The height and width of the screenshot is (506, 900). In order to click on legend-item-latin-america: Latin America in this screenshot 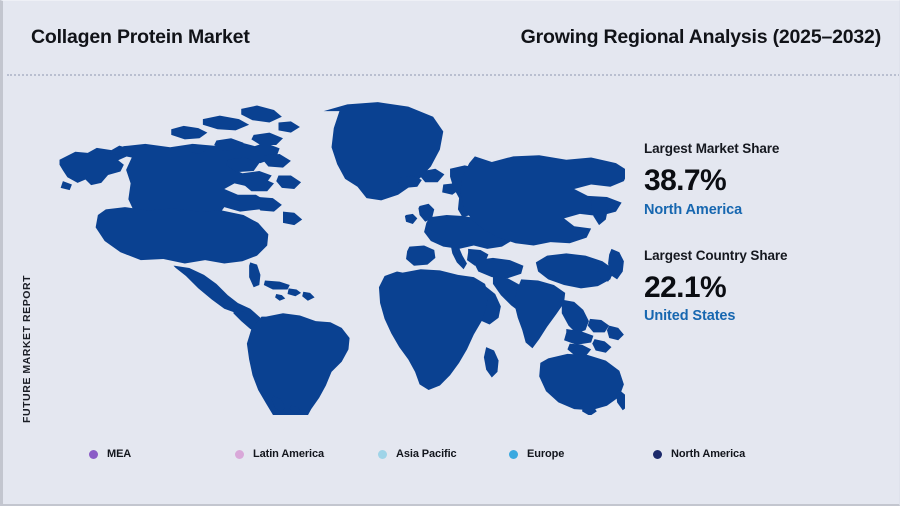, I will do `click(279, 454)`.